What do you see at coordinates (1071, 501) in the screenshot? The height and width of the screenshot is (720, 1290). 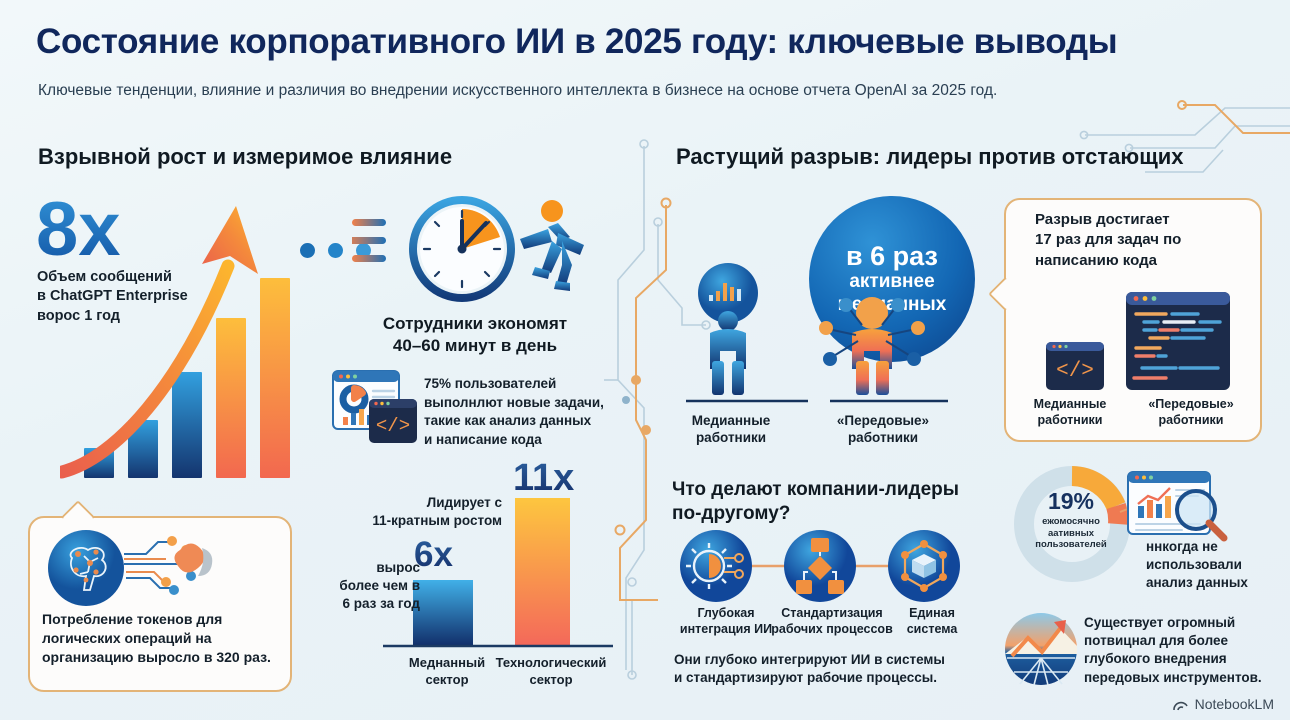 I see `donut-percent: 19%` at bounding box center [1071, 501].